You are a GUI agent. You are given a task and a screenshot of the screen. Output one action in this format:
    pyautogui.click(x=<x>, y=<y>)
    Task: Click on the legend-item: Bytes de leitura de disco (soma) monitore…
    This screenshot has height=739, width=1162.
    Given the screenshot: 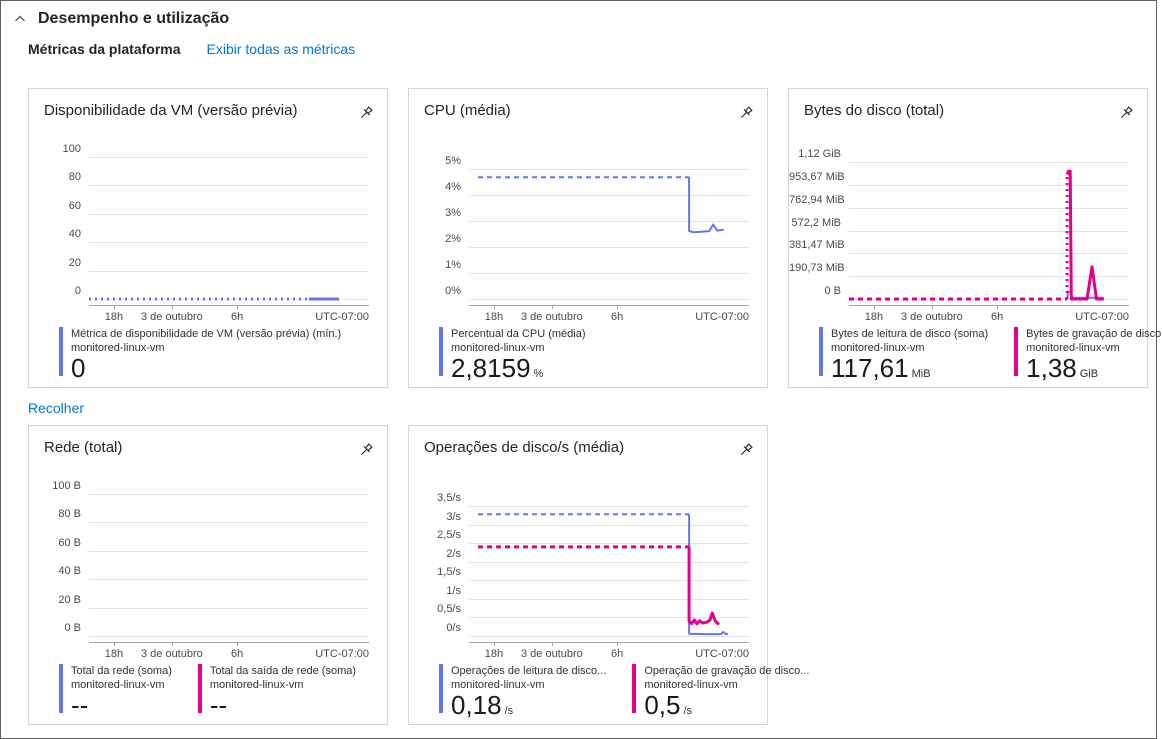 What is the action you would take?
    pyautogui.click(x=903, y=354)
    